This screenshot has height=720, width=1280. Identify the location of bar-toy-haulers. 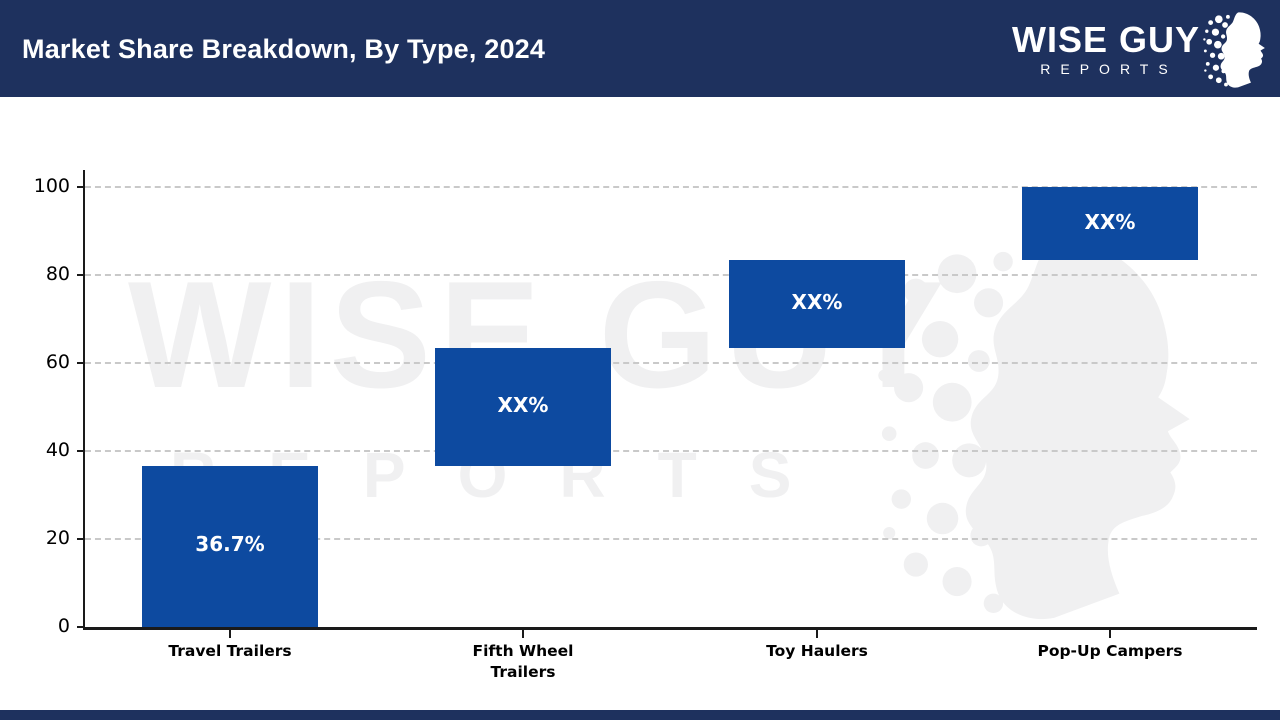
(817, 304).